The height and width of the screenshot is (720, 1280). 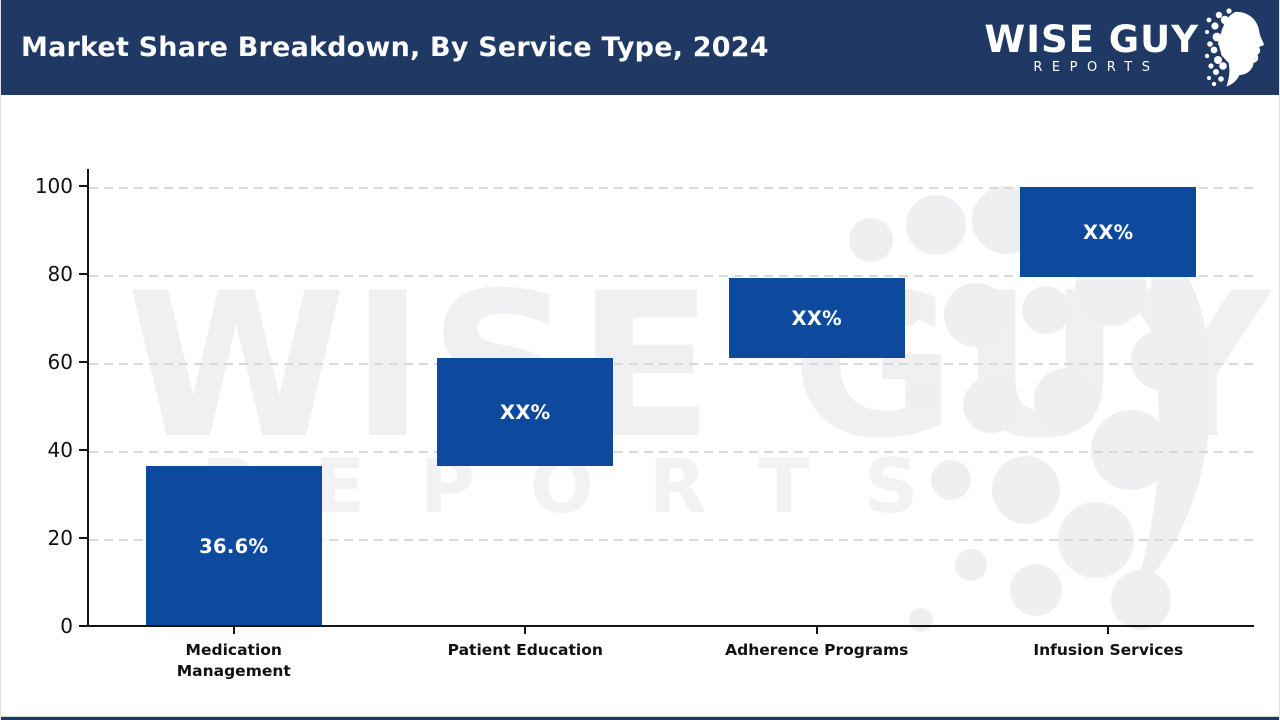 What do you see at coordinates (1096, 68) in the screenshot?
I see `logo-subtitle: REPORTS` at bounding box center [1096, 68].